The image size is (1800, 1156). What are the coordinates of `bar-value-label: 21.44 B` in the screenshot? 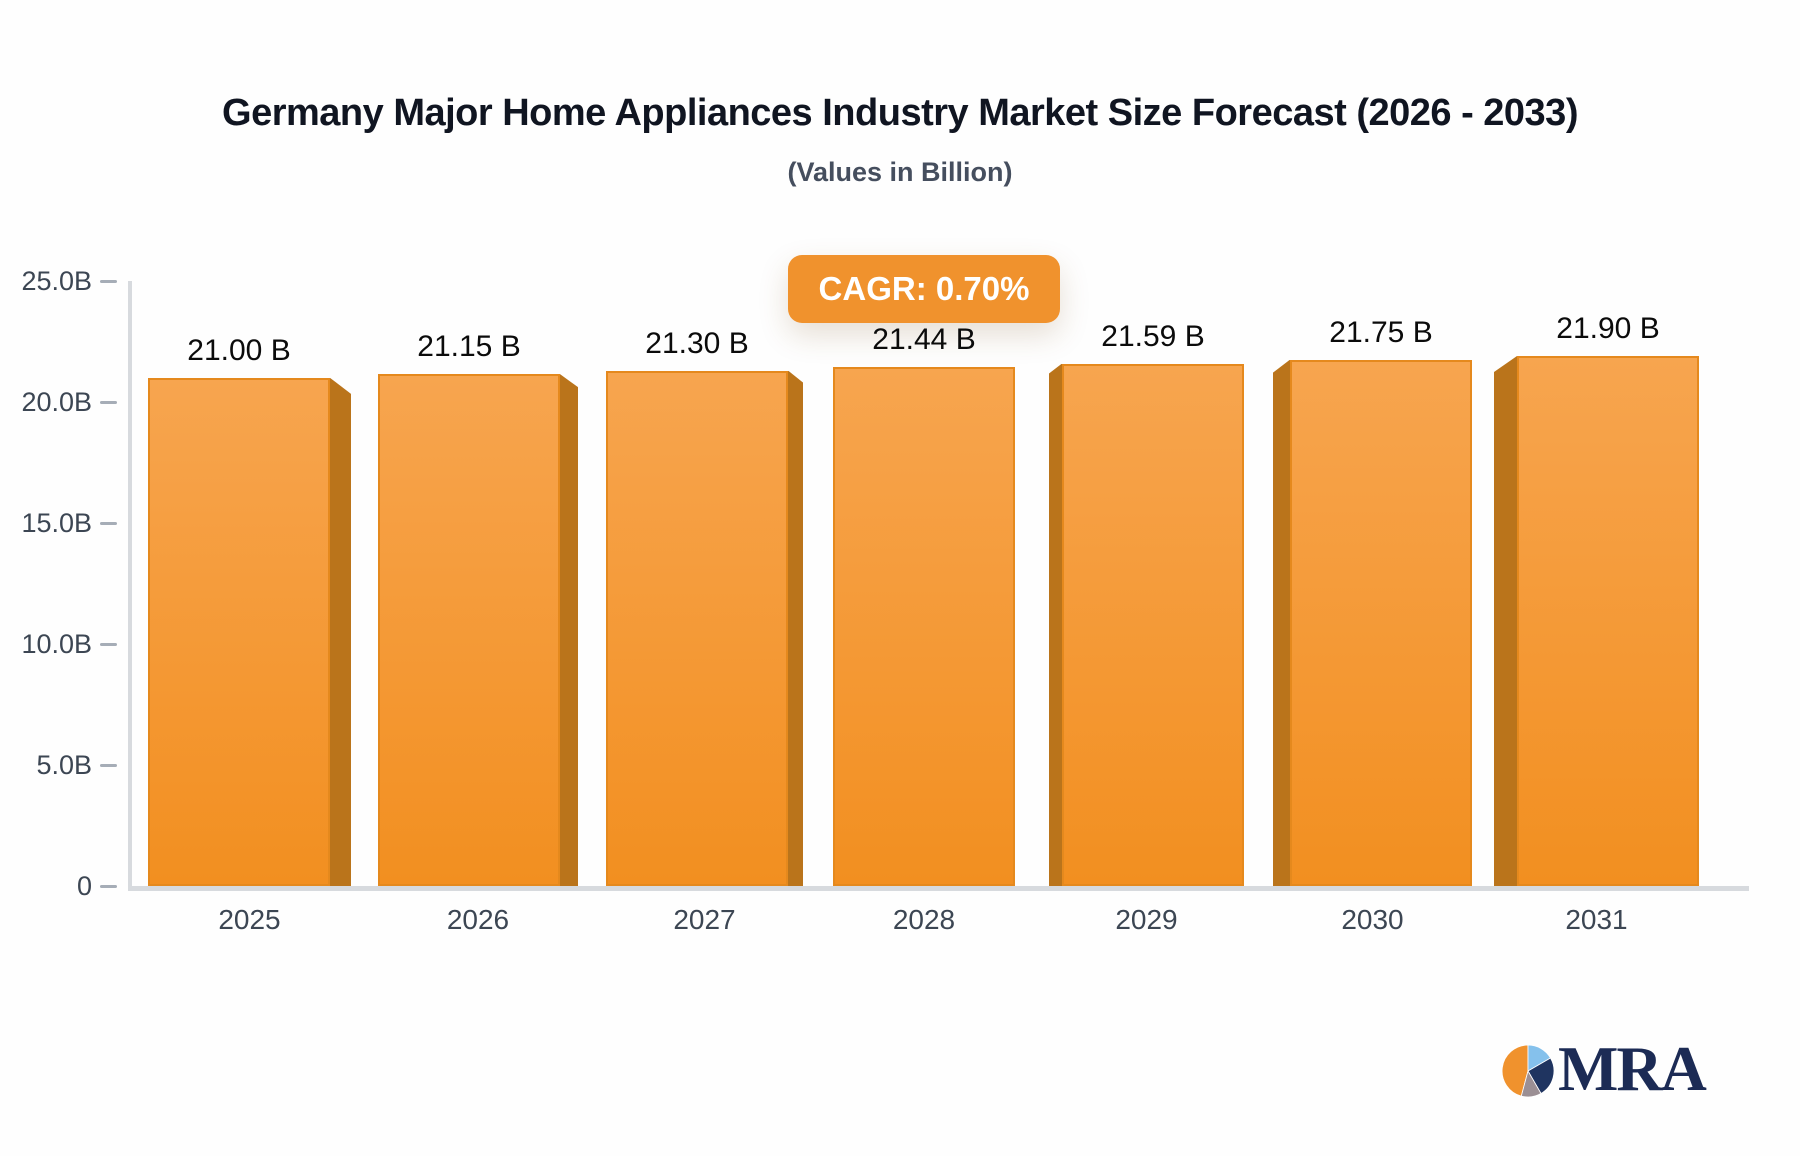 It's located at (924, 340).